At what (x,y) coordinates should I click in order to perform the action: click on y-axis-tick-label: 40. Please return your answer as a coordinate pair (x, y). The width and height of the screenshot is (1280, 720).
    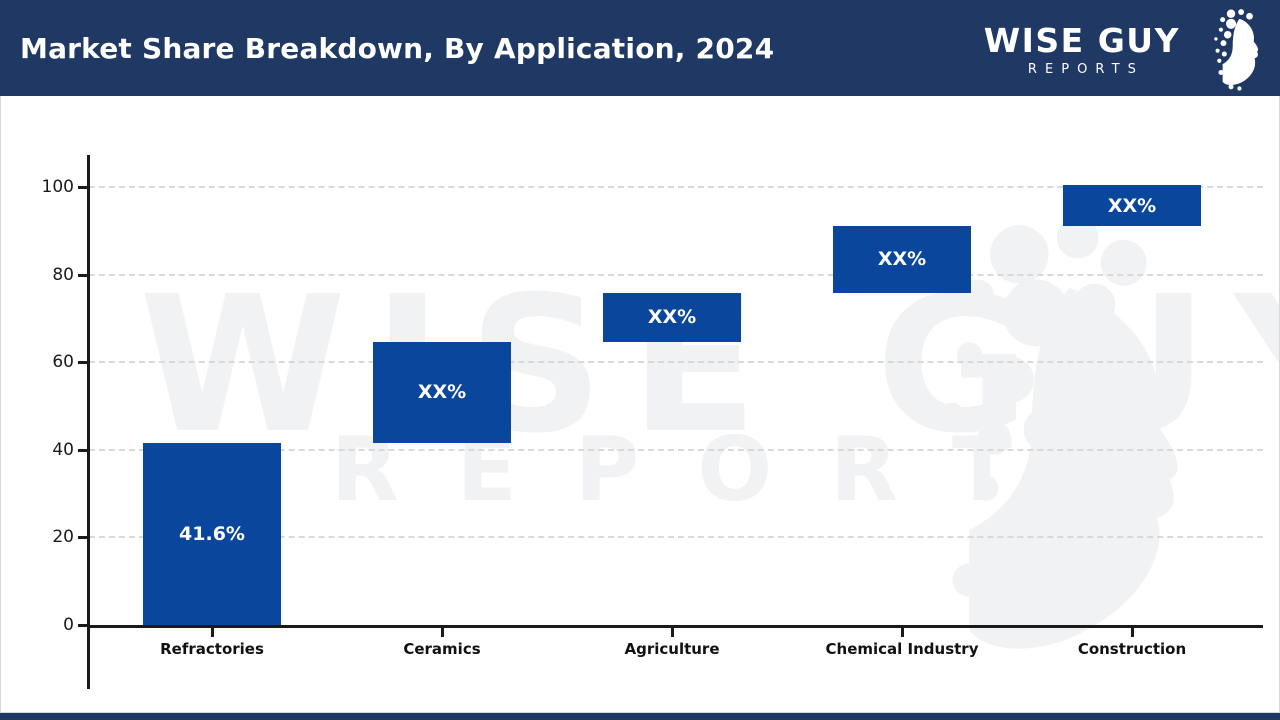
    Looking at the image, I should click on (63, 449).